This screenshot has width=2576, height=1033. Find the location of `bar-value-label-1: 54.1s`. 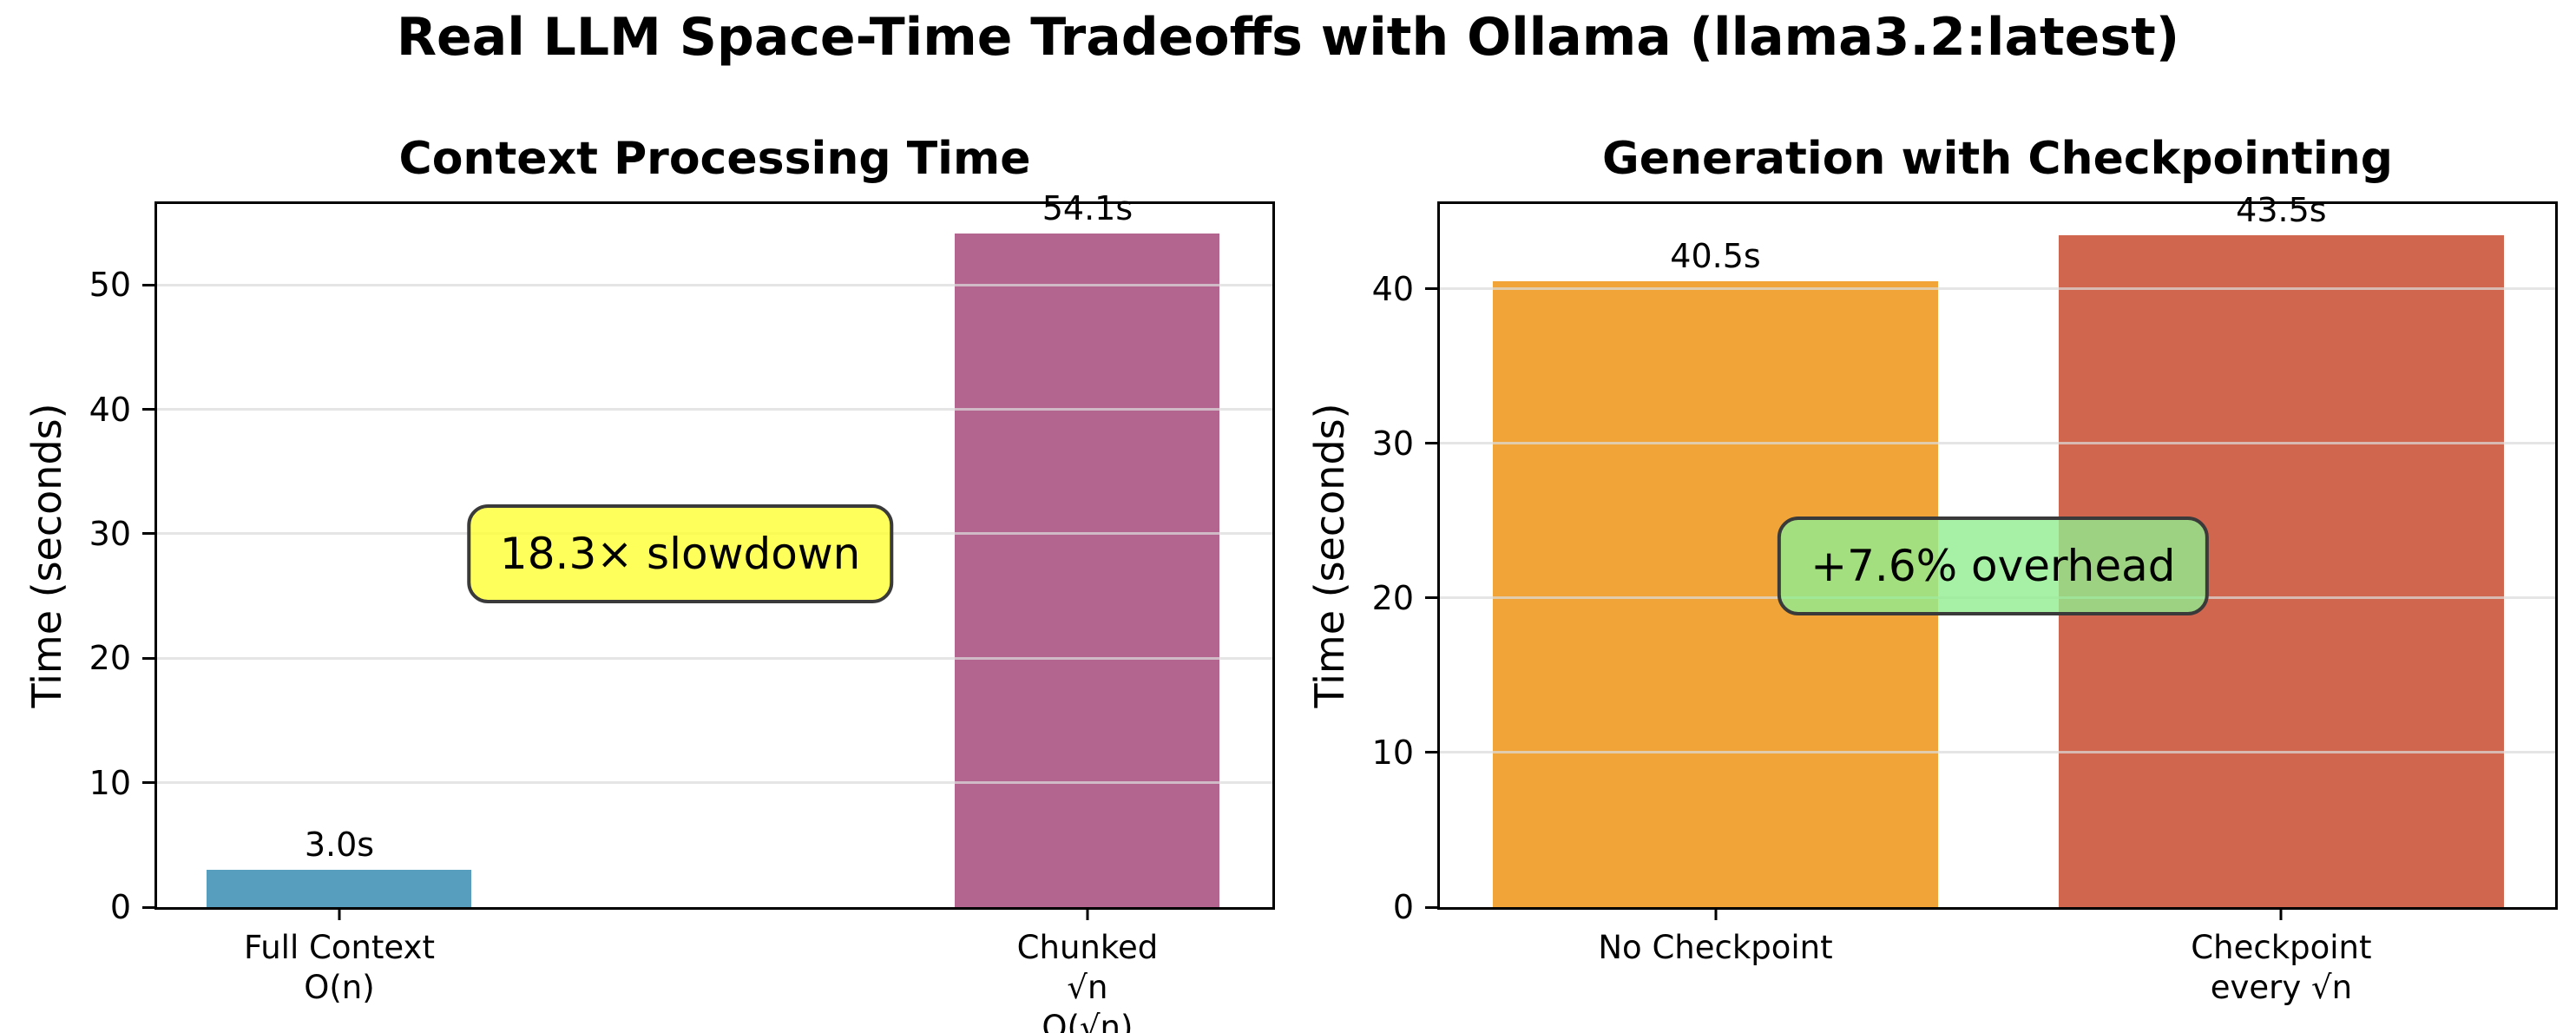

bar-value-label-1: 54.1s is located at coordinates (1088, 208).